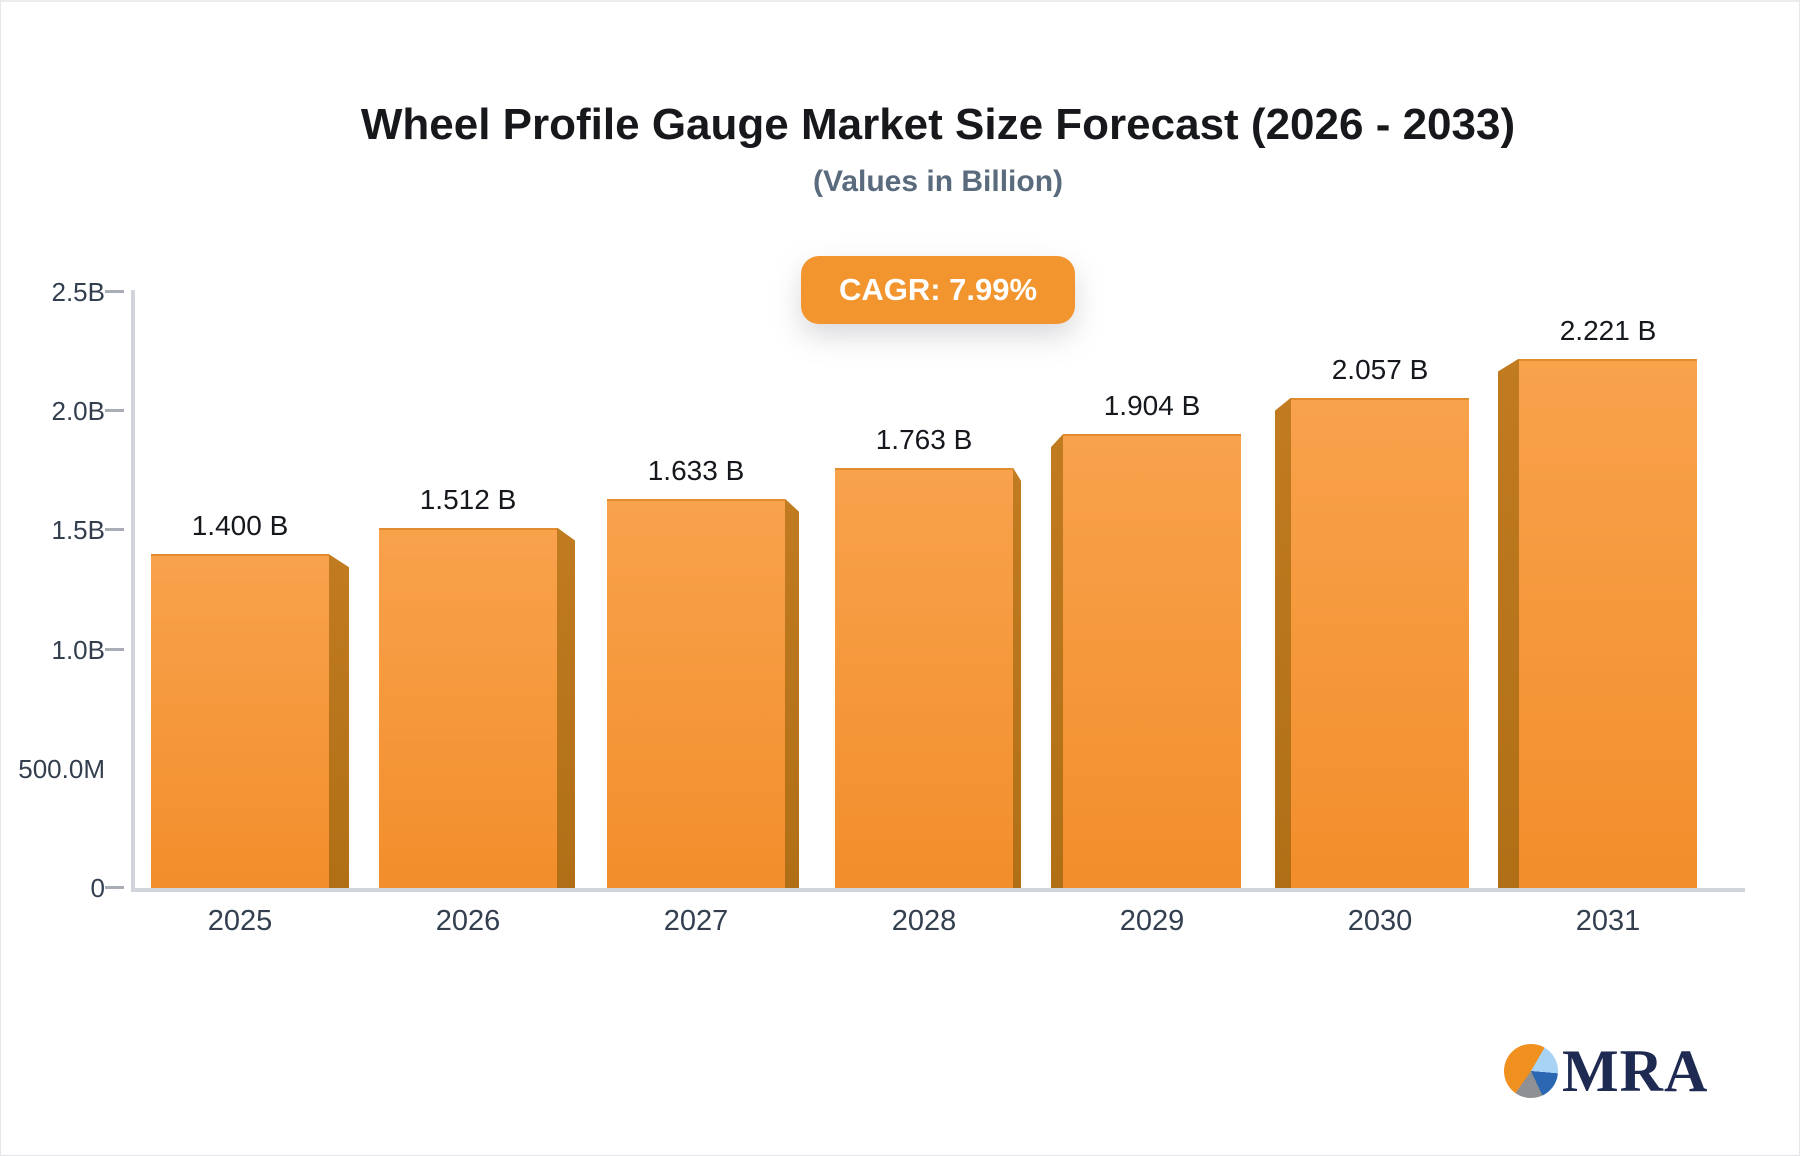  I want to click on bar-side-2029, so click(1057, 661).